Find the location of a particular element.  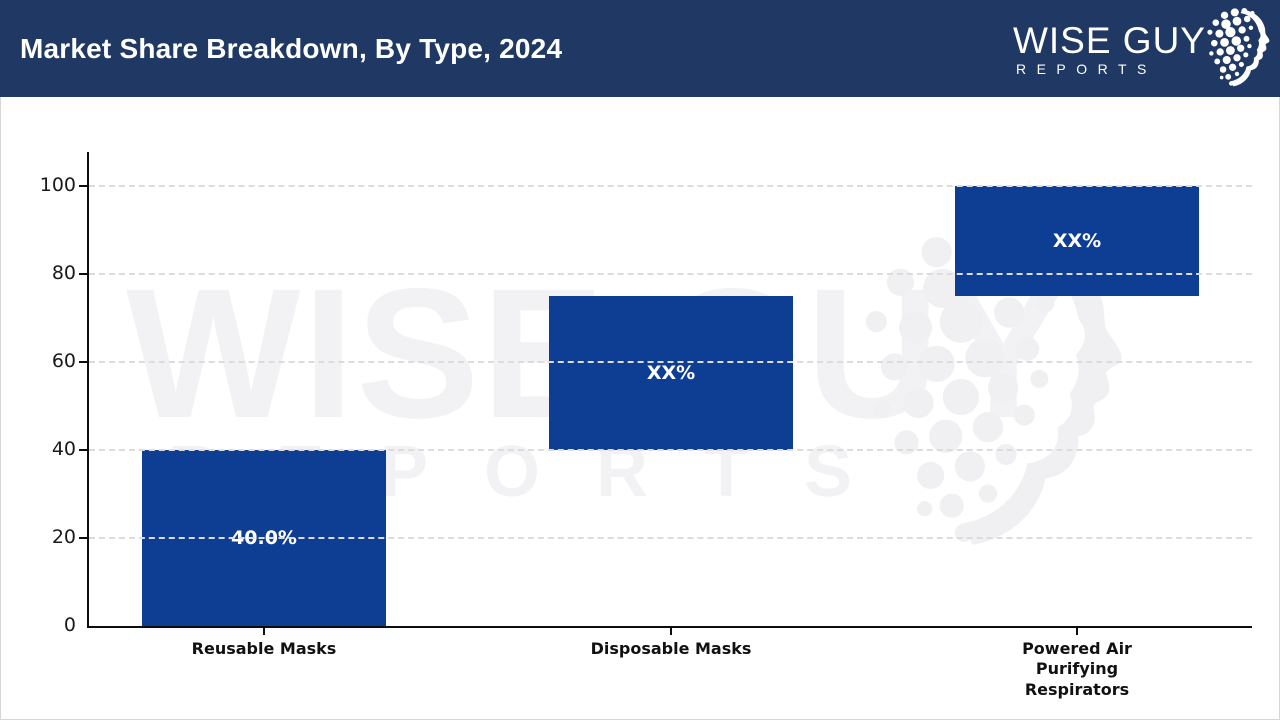

bar-disposable-masks: XX% is located at coordinates (671, 373).